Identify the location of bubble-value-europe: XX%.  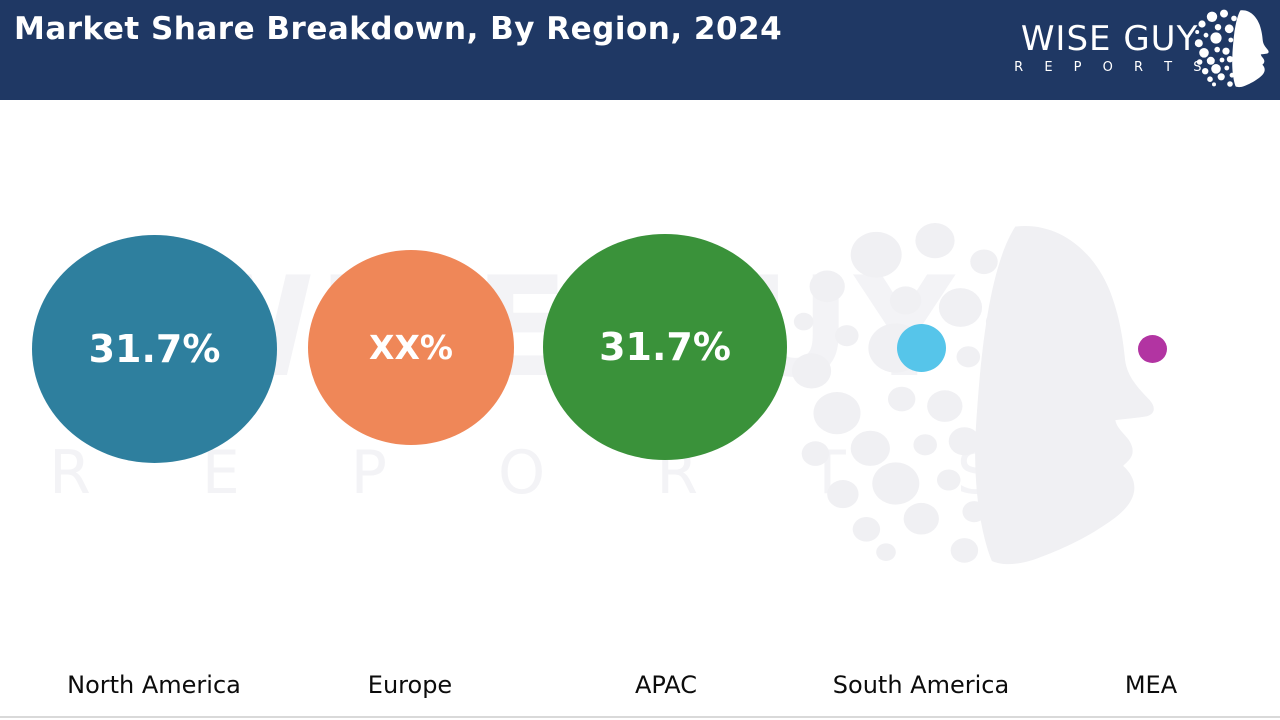
(411, 347).